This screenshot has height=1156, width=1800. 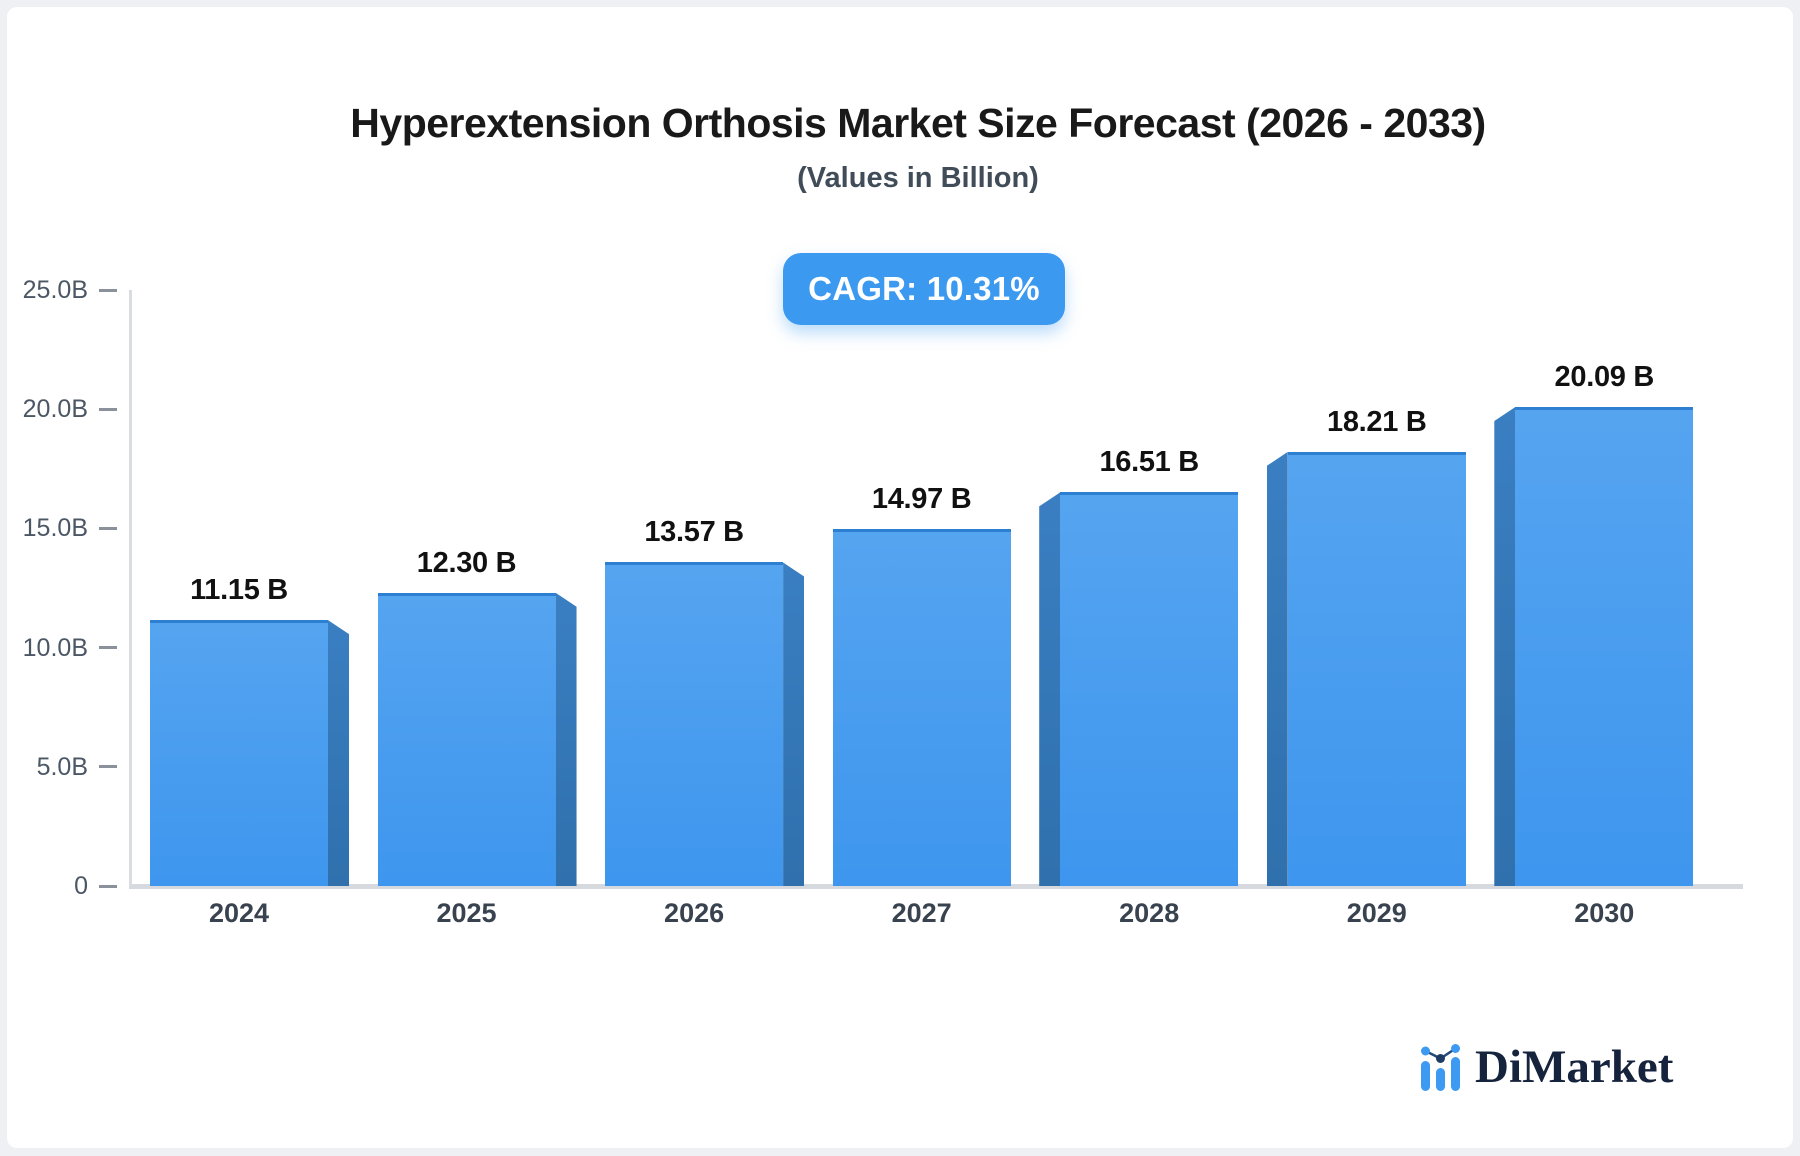 What do you see at coordinates (1604, 377) in the screenshot?
I see `bar-value-label-2030: 20.09 B` at bounding box center [1604, 377].